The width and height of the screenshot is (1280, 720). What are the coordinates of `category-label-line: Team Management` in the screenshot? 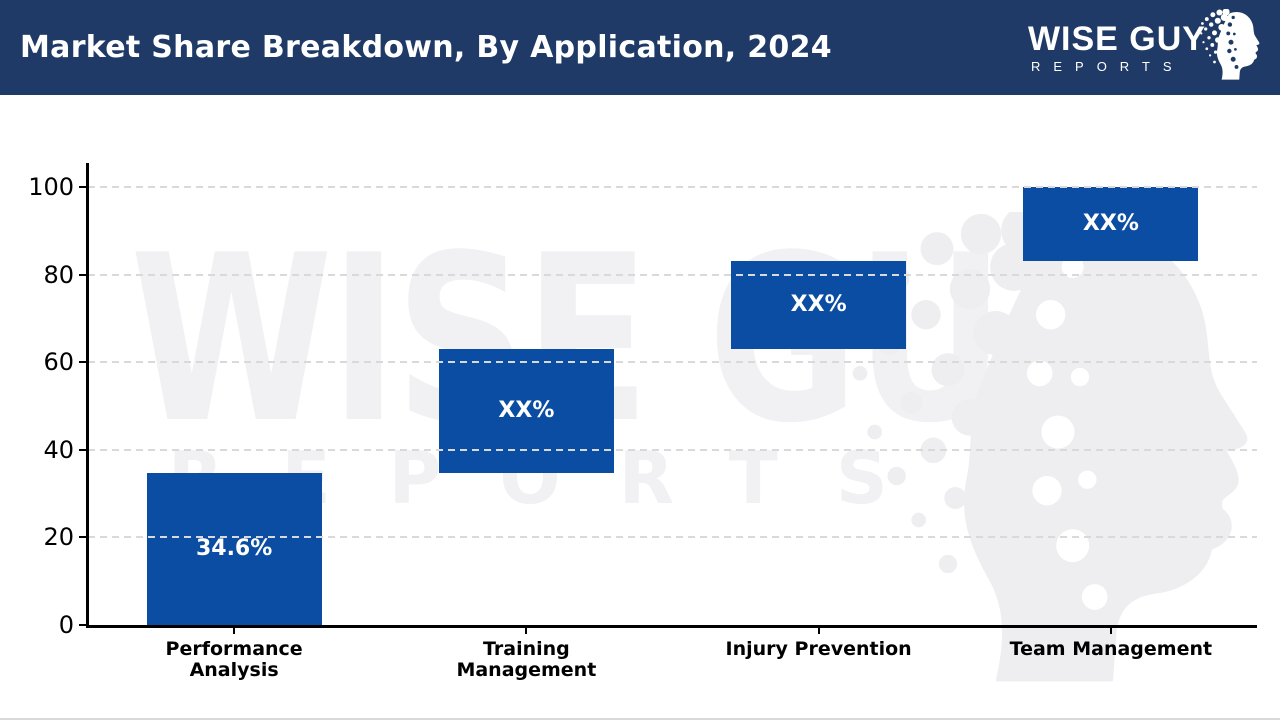 It's located at (1111, 649).